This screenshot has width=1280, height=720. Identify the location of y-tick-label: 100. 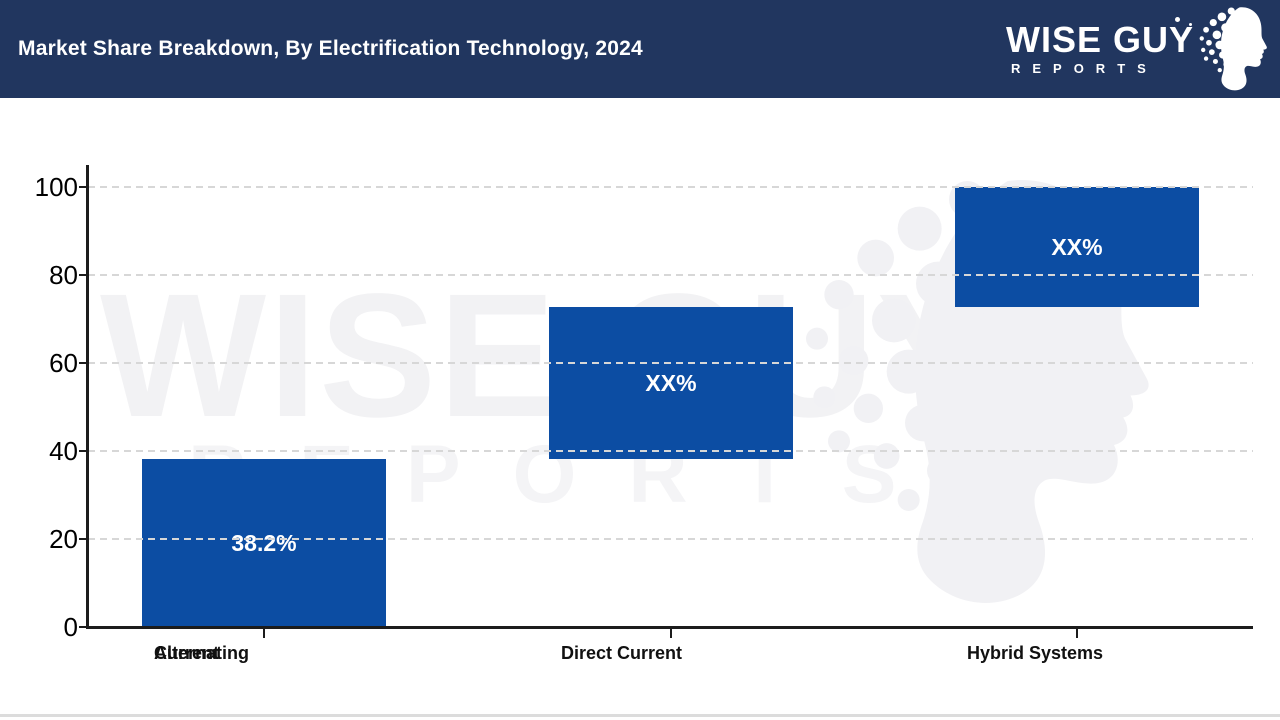
(56, 187).